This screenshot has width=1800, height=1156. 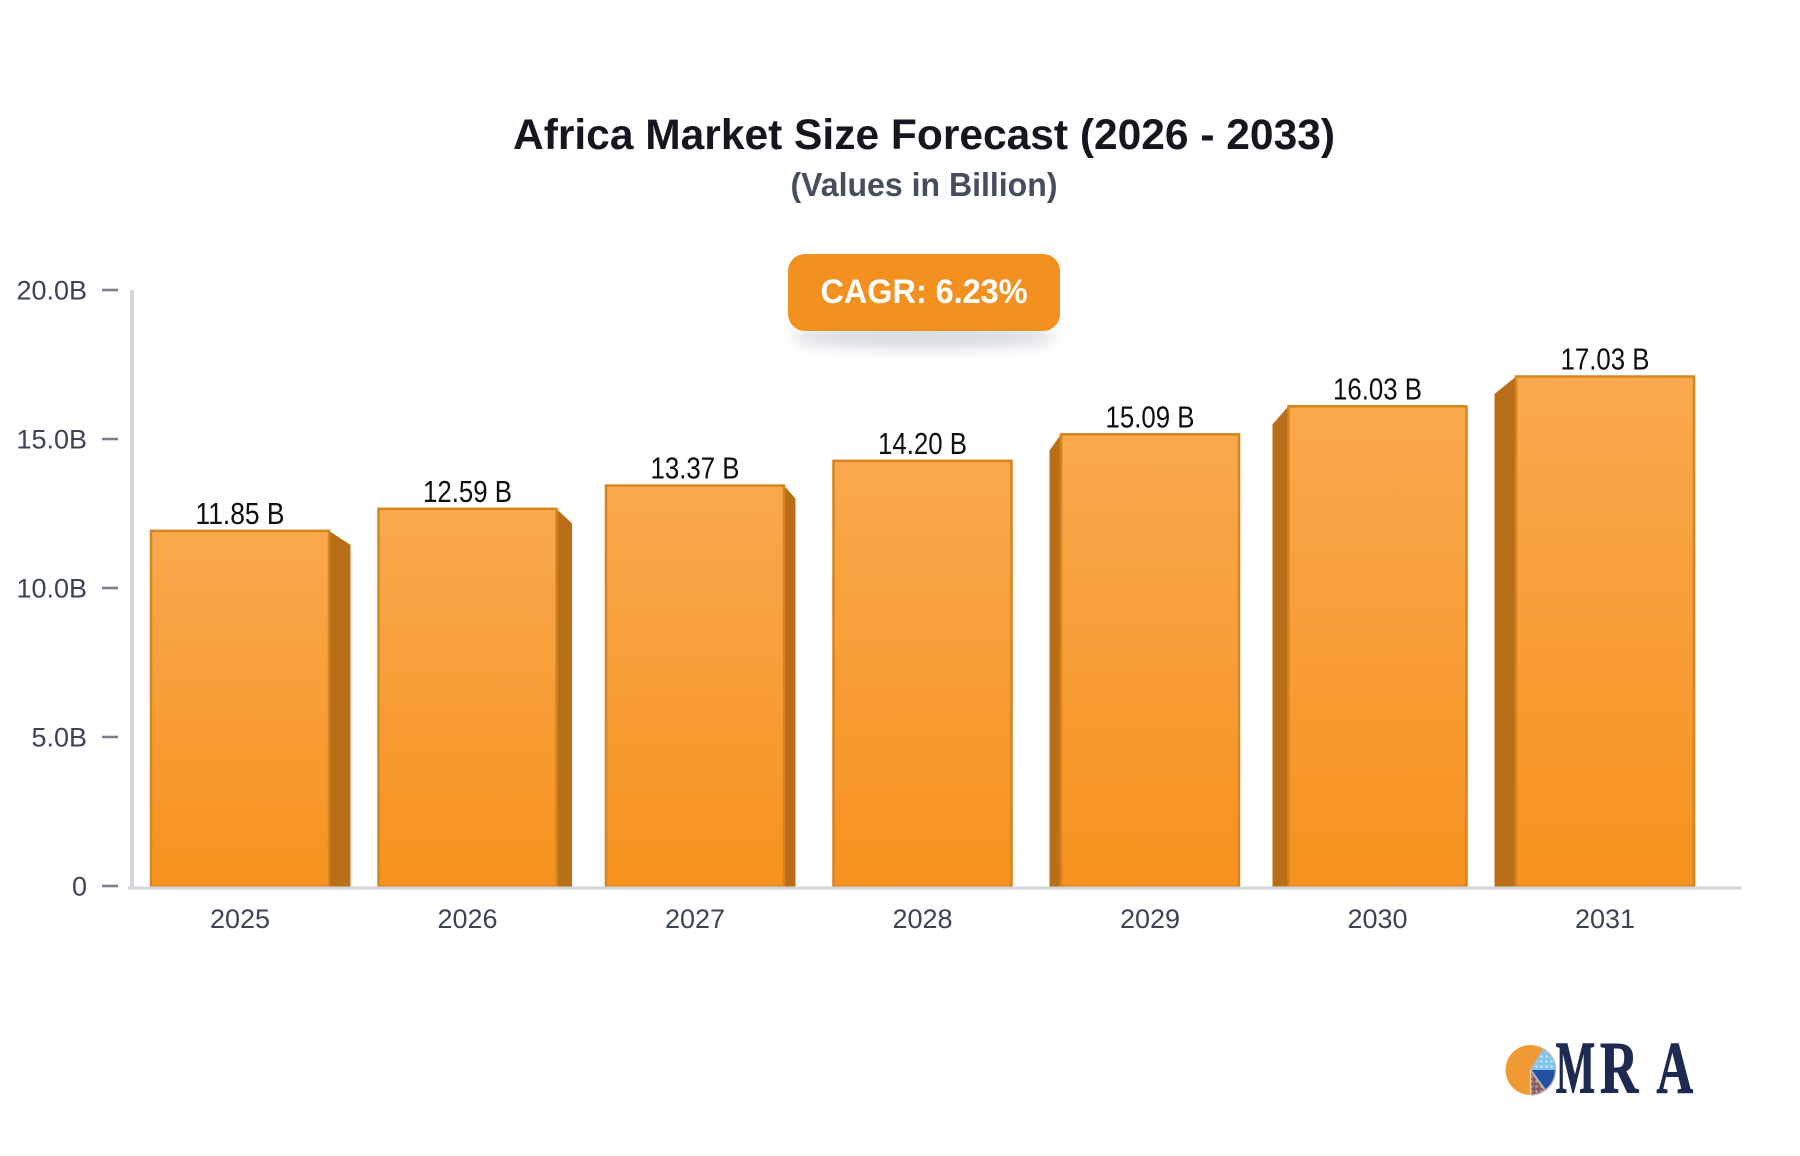 What do you see at coordinates (695, 919) in the screenshot?
I see `svg-text: 2027` at bounding box center [695, 919].